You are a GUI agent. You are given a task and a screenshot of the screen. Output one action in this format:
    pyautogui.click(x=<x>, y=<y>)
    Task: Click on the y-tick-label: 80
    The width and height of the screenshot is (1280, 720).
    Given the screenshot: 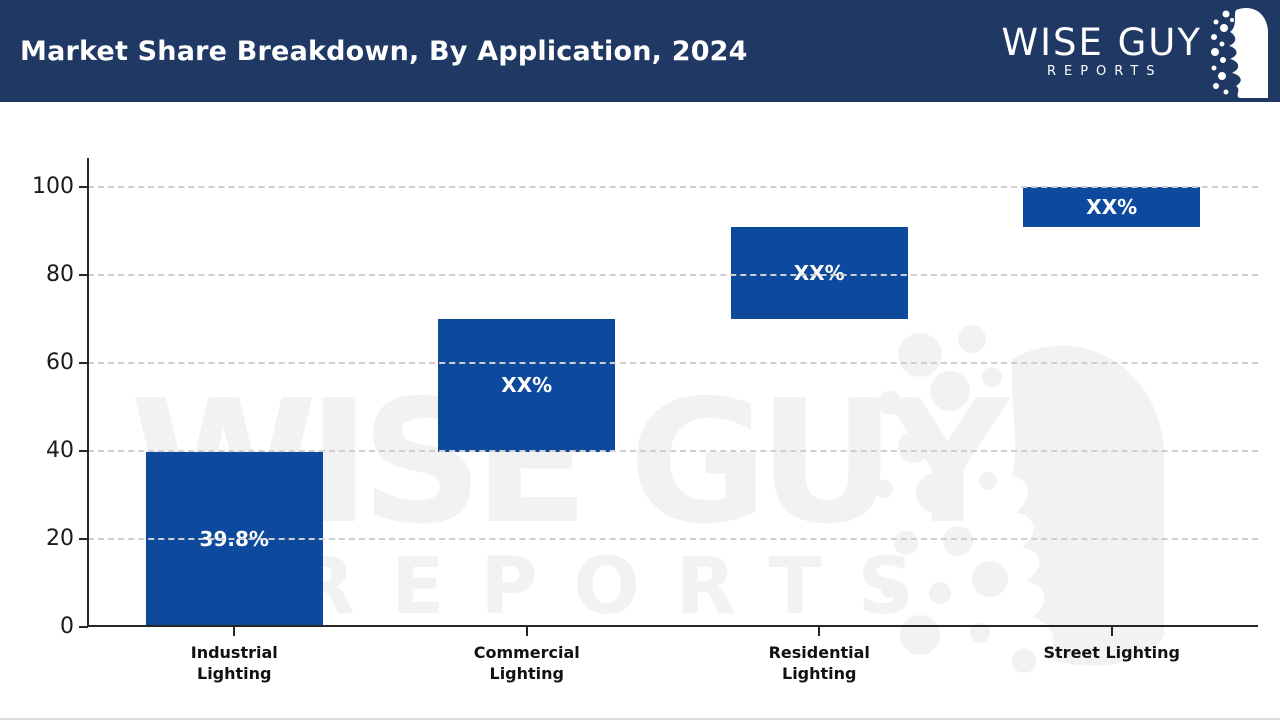 What is the action you would take?
    pyautogui.click(x=60, y=274)
    